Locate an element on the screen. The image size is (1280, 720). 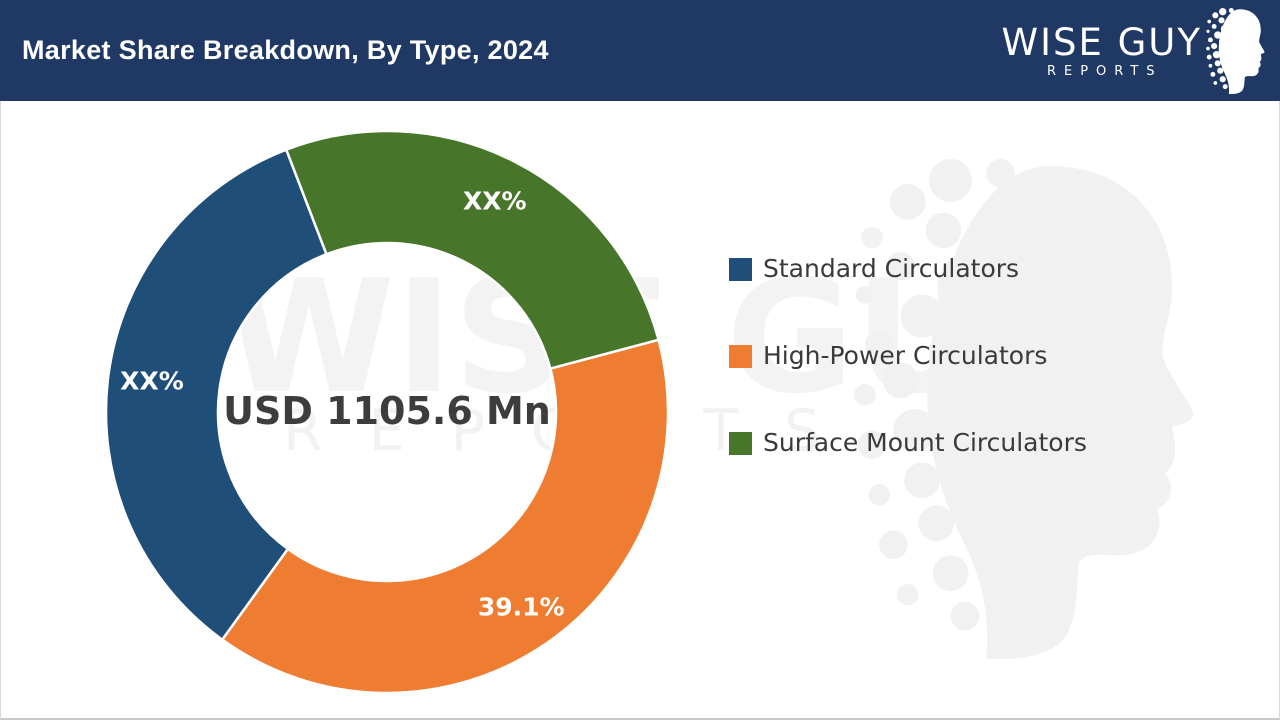
legend-item-high-power: High-Power Circulators is located at coordinates (908, 356).